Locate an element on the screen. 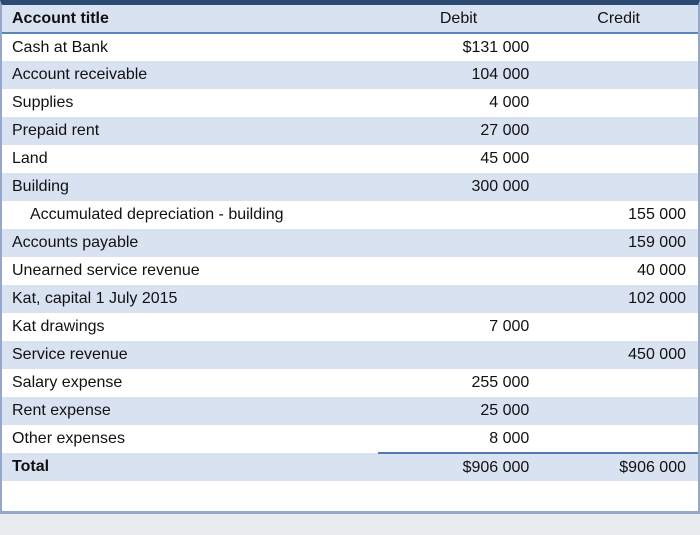 Image resolution: width=700 pixels, height=535 pixels. account-title-cell: Cash at Bank is located at coordinates (190, 47).